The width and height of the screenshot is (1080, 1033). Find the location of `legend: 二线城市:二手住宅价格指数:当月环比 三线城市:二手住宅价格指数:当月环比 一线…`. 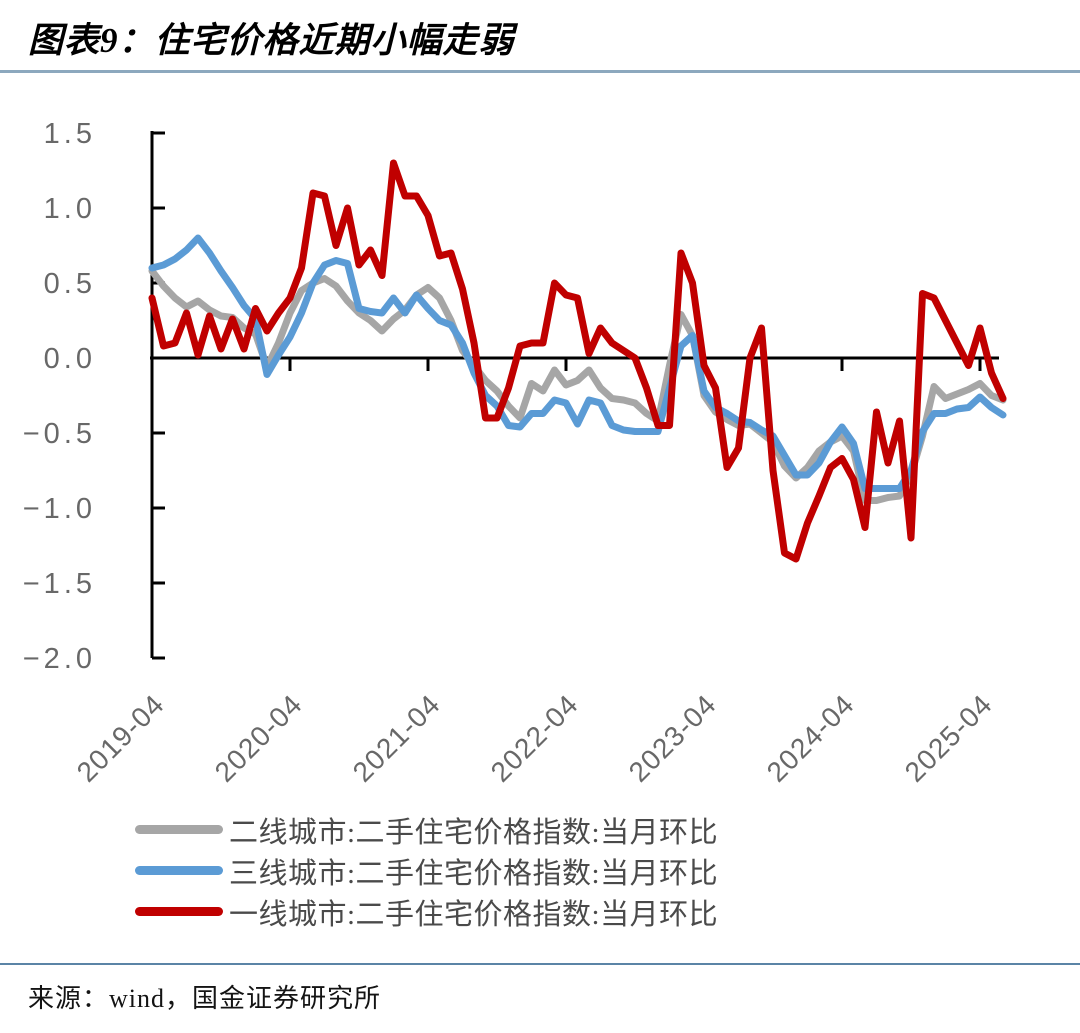

legend: 二线城市:二手住宅价格指数:当月环比 三线城市:二手住宅价格指数:当月环比 一线… is located at coordinates (426, 870).